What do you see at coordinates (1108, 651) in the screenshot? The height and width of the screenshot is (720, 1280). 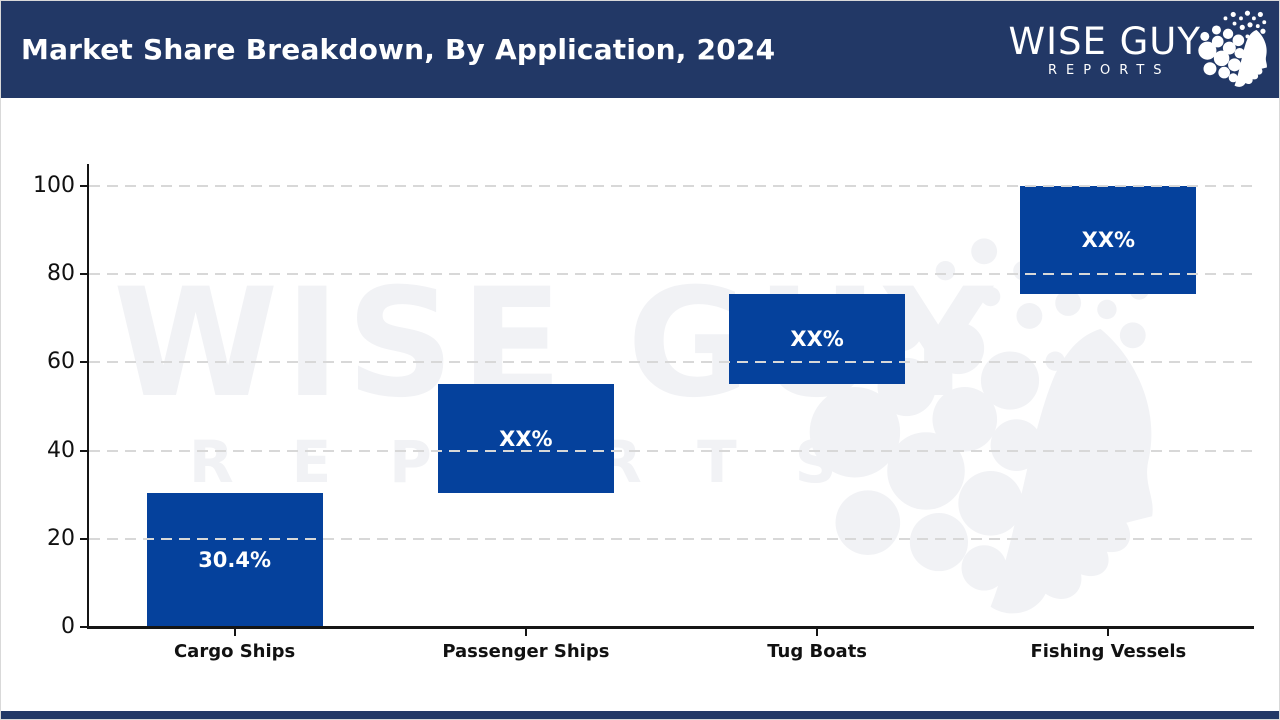 I see `x-tick-label-fishing-vessels: Fishing Vessels` at bounding box center [1108, 651].